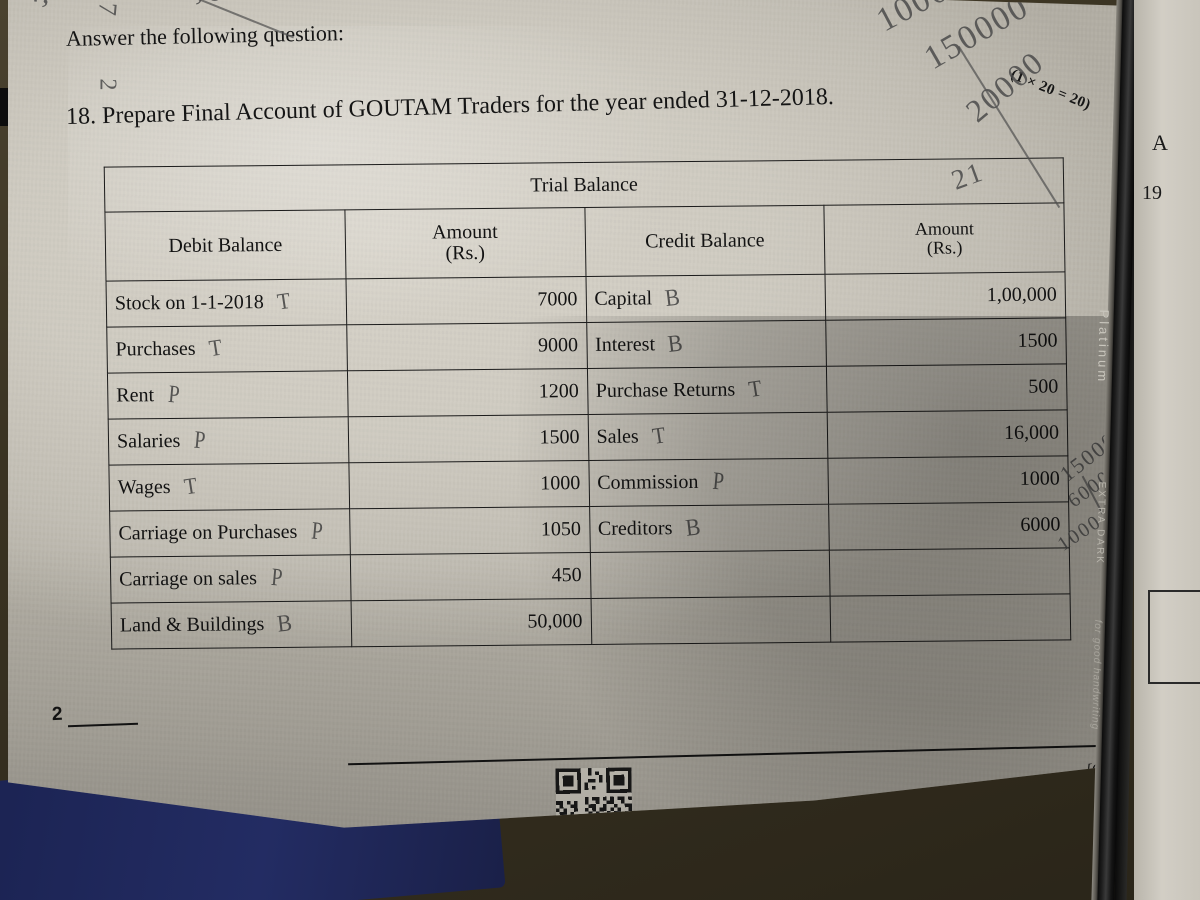  Describe the element at coordinates (465, 253) in the screenshot. I see `header-debit-amount-line2: (Rs.)` at that location.